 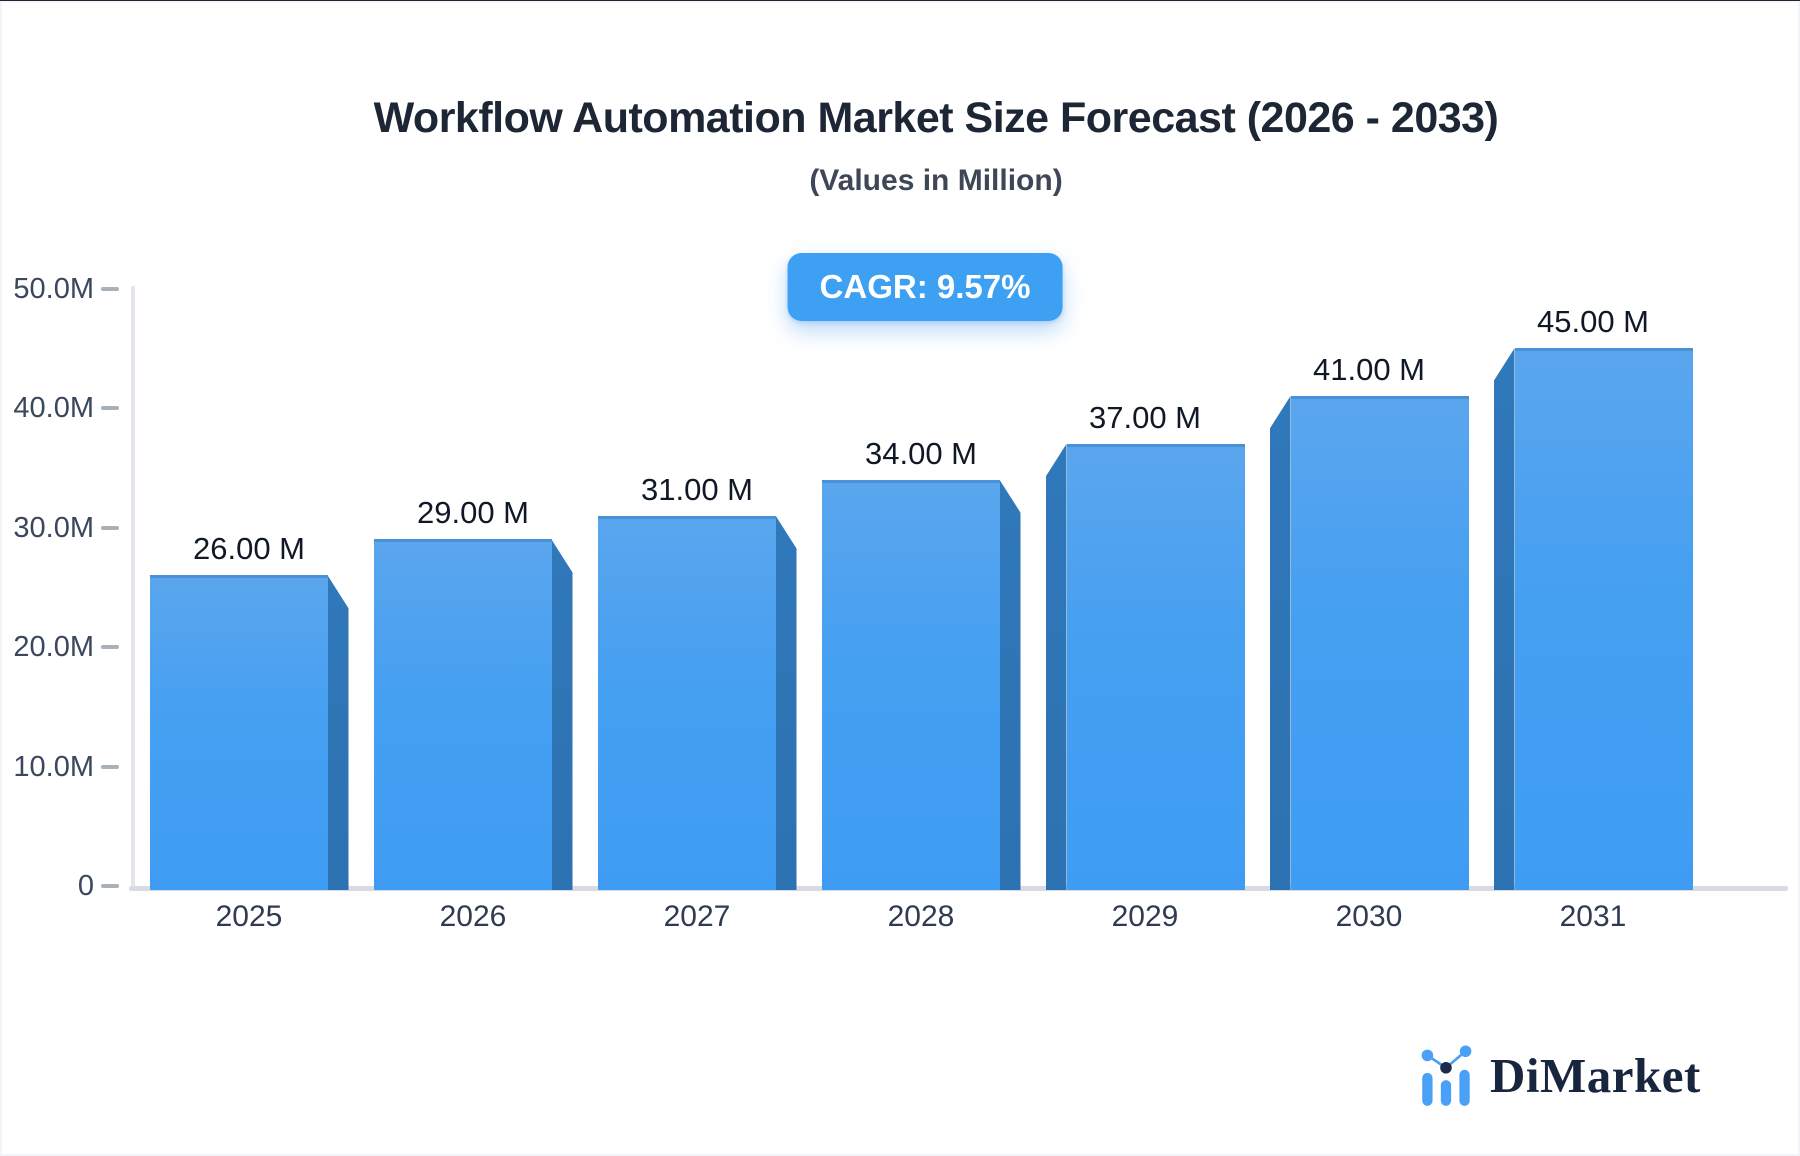 What do you see at coordinates (53, 527) in the screenshot?
I see `y-axis-tick-label: 30.0M` at bounding box center [53, 527].